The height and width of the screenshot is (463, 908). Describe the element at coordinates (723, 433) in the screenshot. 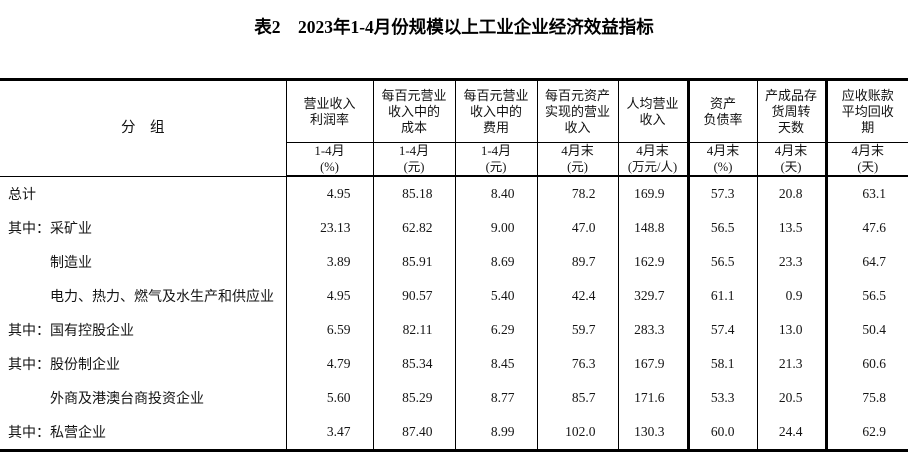

I see `data-cell: 60.0` at that location.